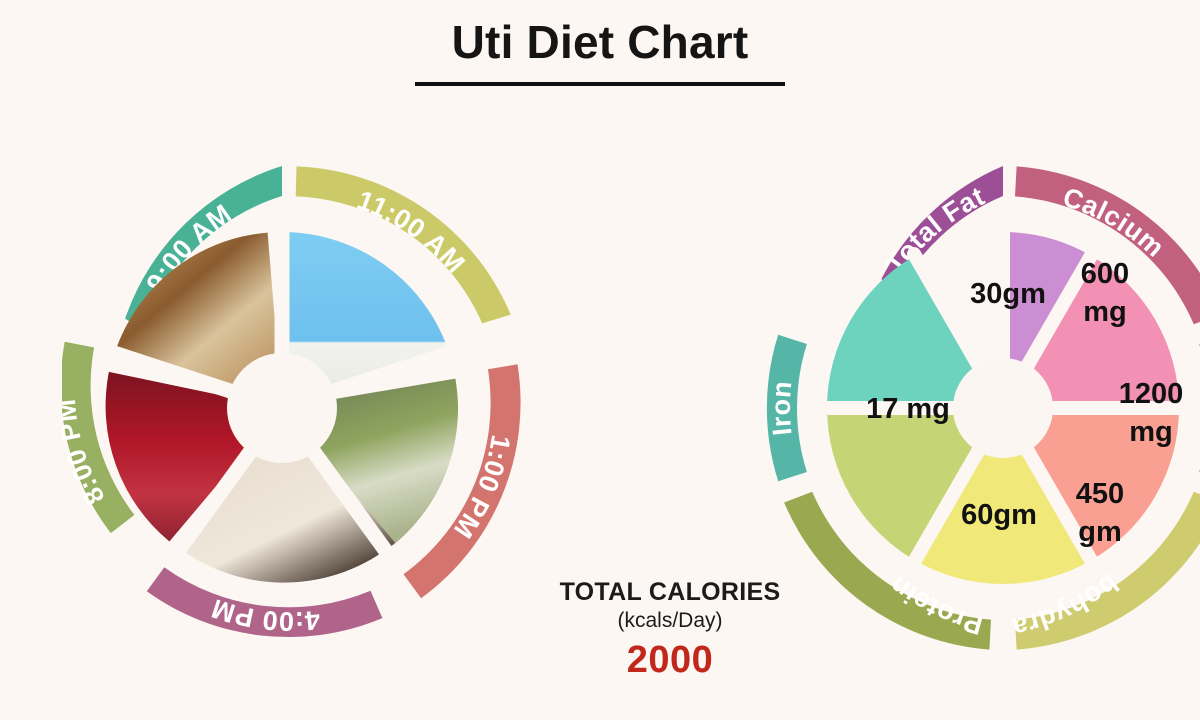 This screenshot has width=1200, height=720. I want to click on meal-arc-0800pm, so click(98, 437).